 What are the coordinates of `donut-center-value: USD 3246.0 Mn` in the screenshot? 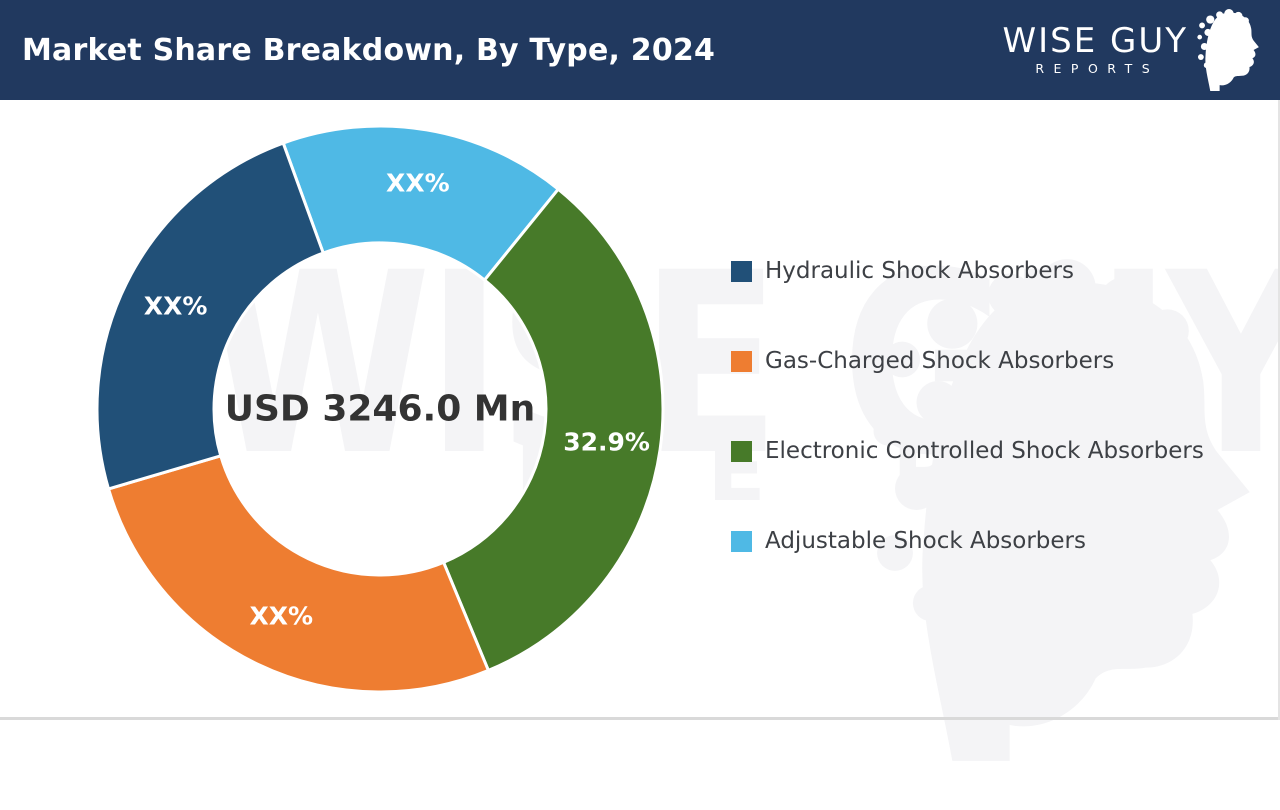 It's located at (380, 409).